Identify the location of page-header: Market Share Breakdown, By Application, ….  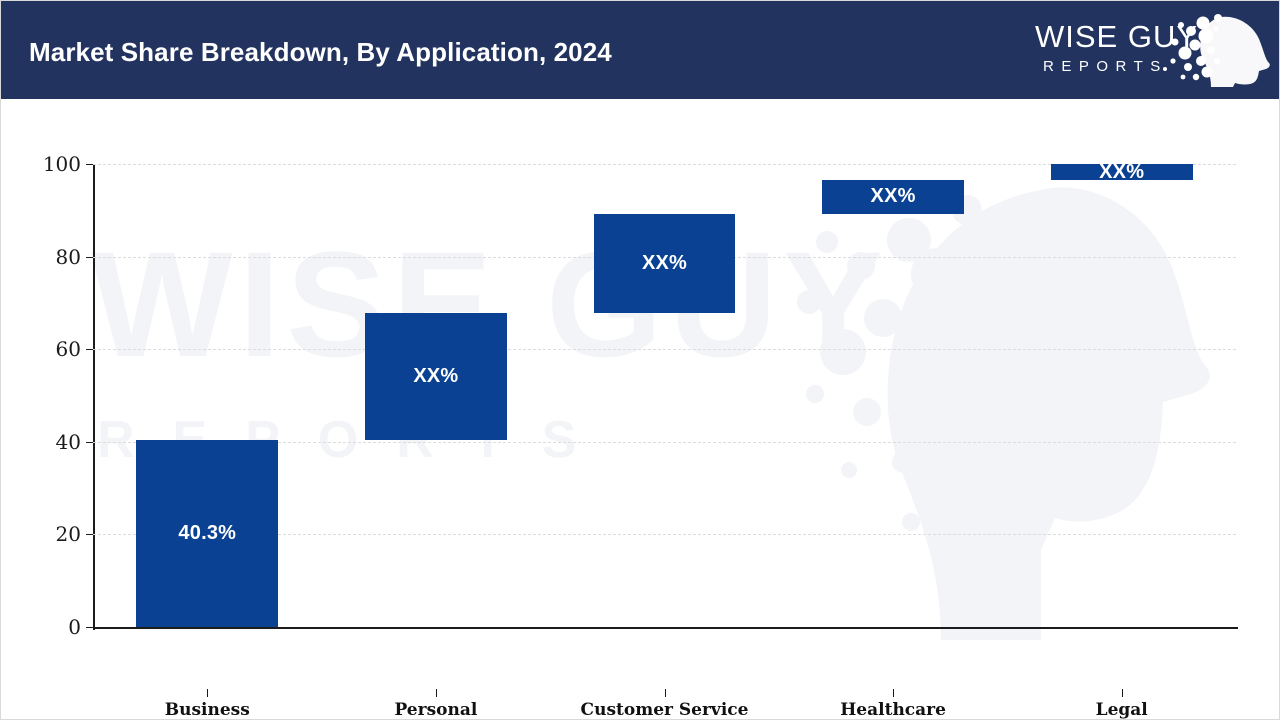
(640, 50).